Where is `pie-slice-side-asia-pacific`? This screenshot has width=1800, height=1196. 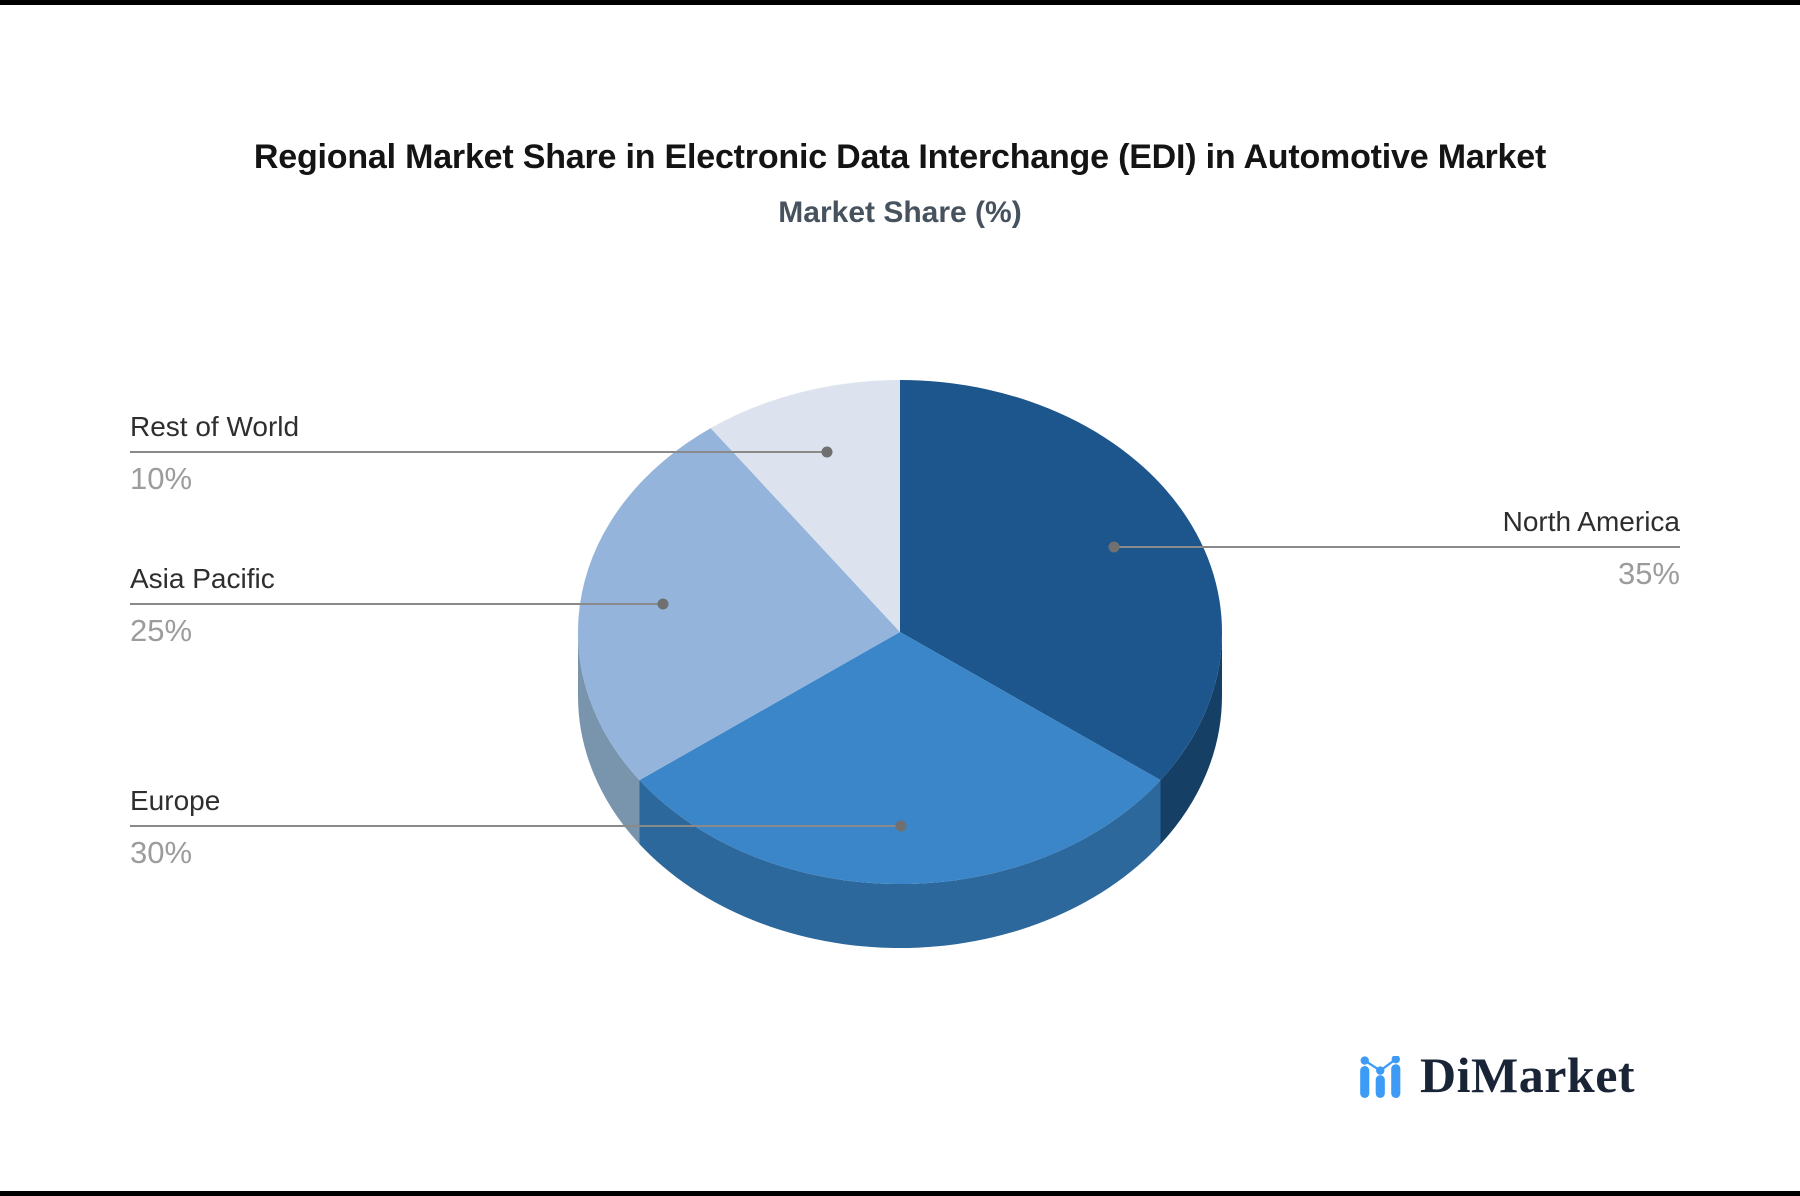
pie-slice-side-asia-pacific is located at coordinates (609, 738).